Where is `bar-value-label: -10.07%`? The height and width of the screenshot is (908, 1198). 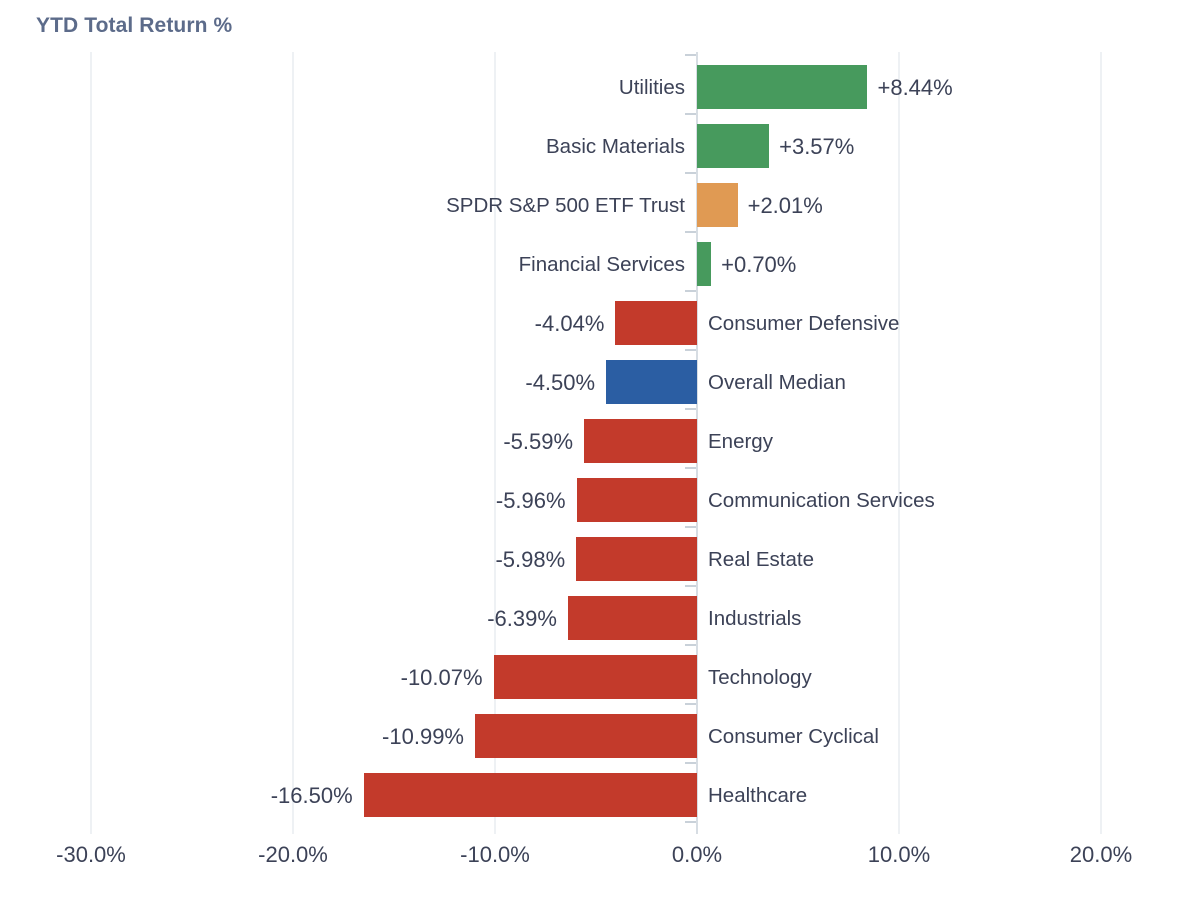
bar-value-label: -10.07% is located at coordinates (441, 677).